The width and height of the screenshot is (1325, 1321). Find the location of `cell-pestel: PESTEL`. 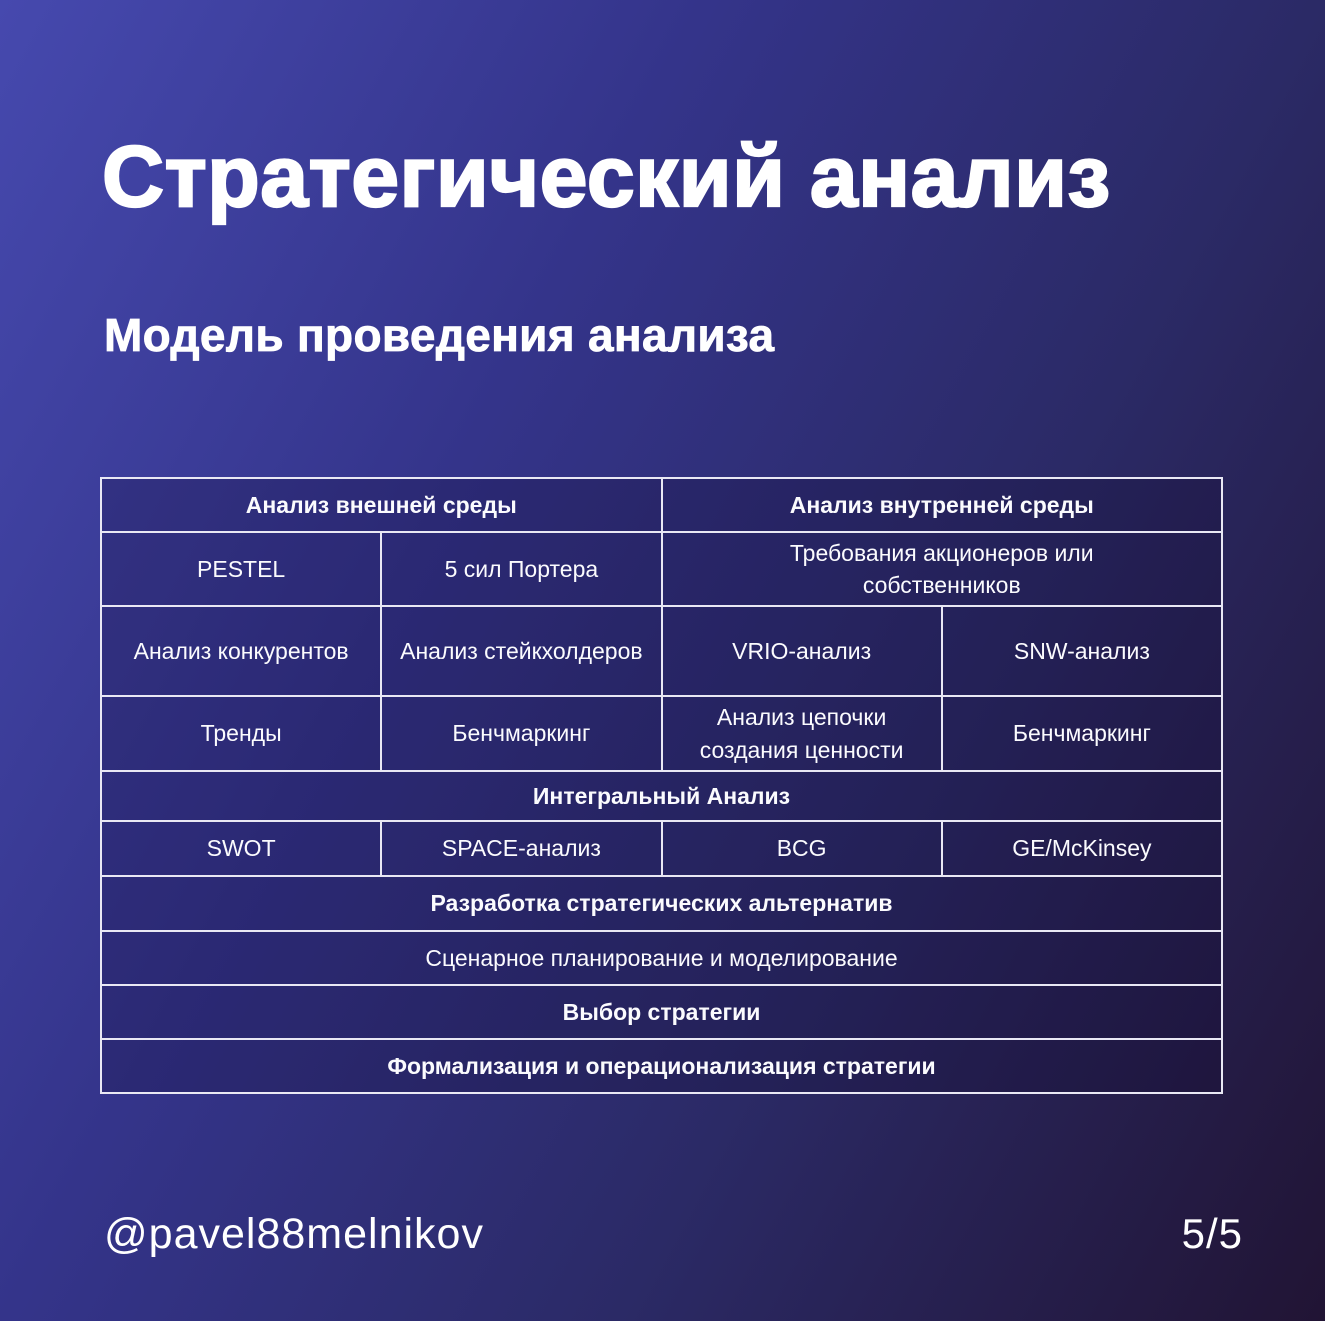

cell-pestel: PESTEL is located at coordinates (241, 569).